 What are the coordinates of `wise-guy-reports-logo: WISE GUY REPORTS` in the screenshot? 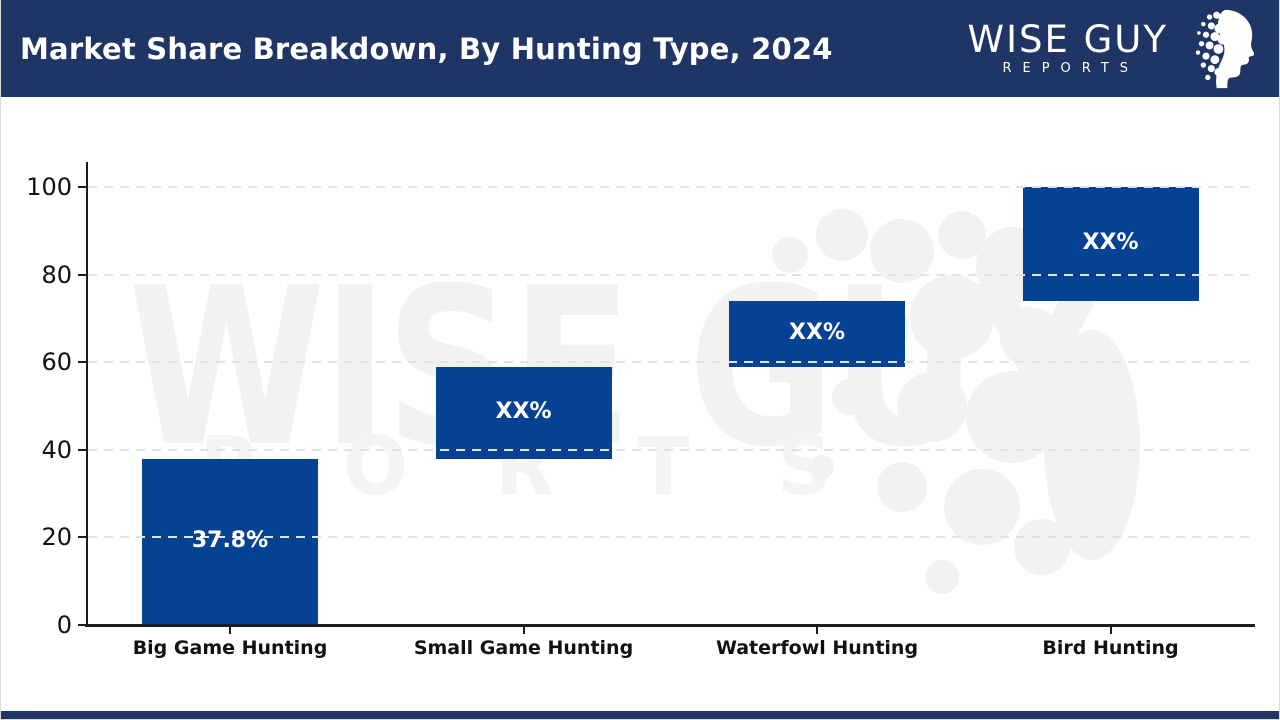 It's located at (1111, 49).